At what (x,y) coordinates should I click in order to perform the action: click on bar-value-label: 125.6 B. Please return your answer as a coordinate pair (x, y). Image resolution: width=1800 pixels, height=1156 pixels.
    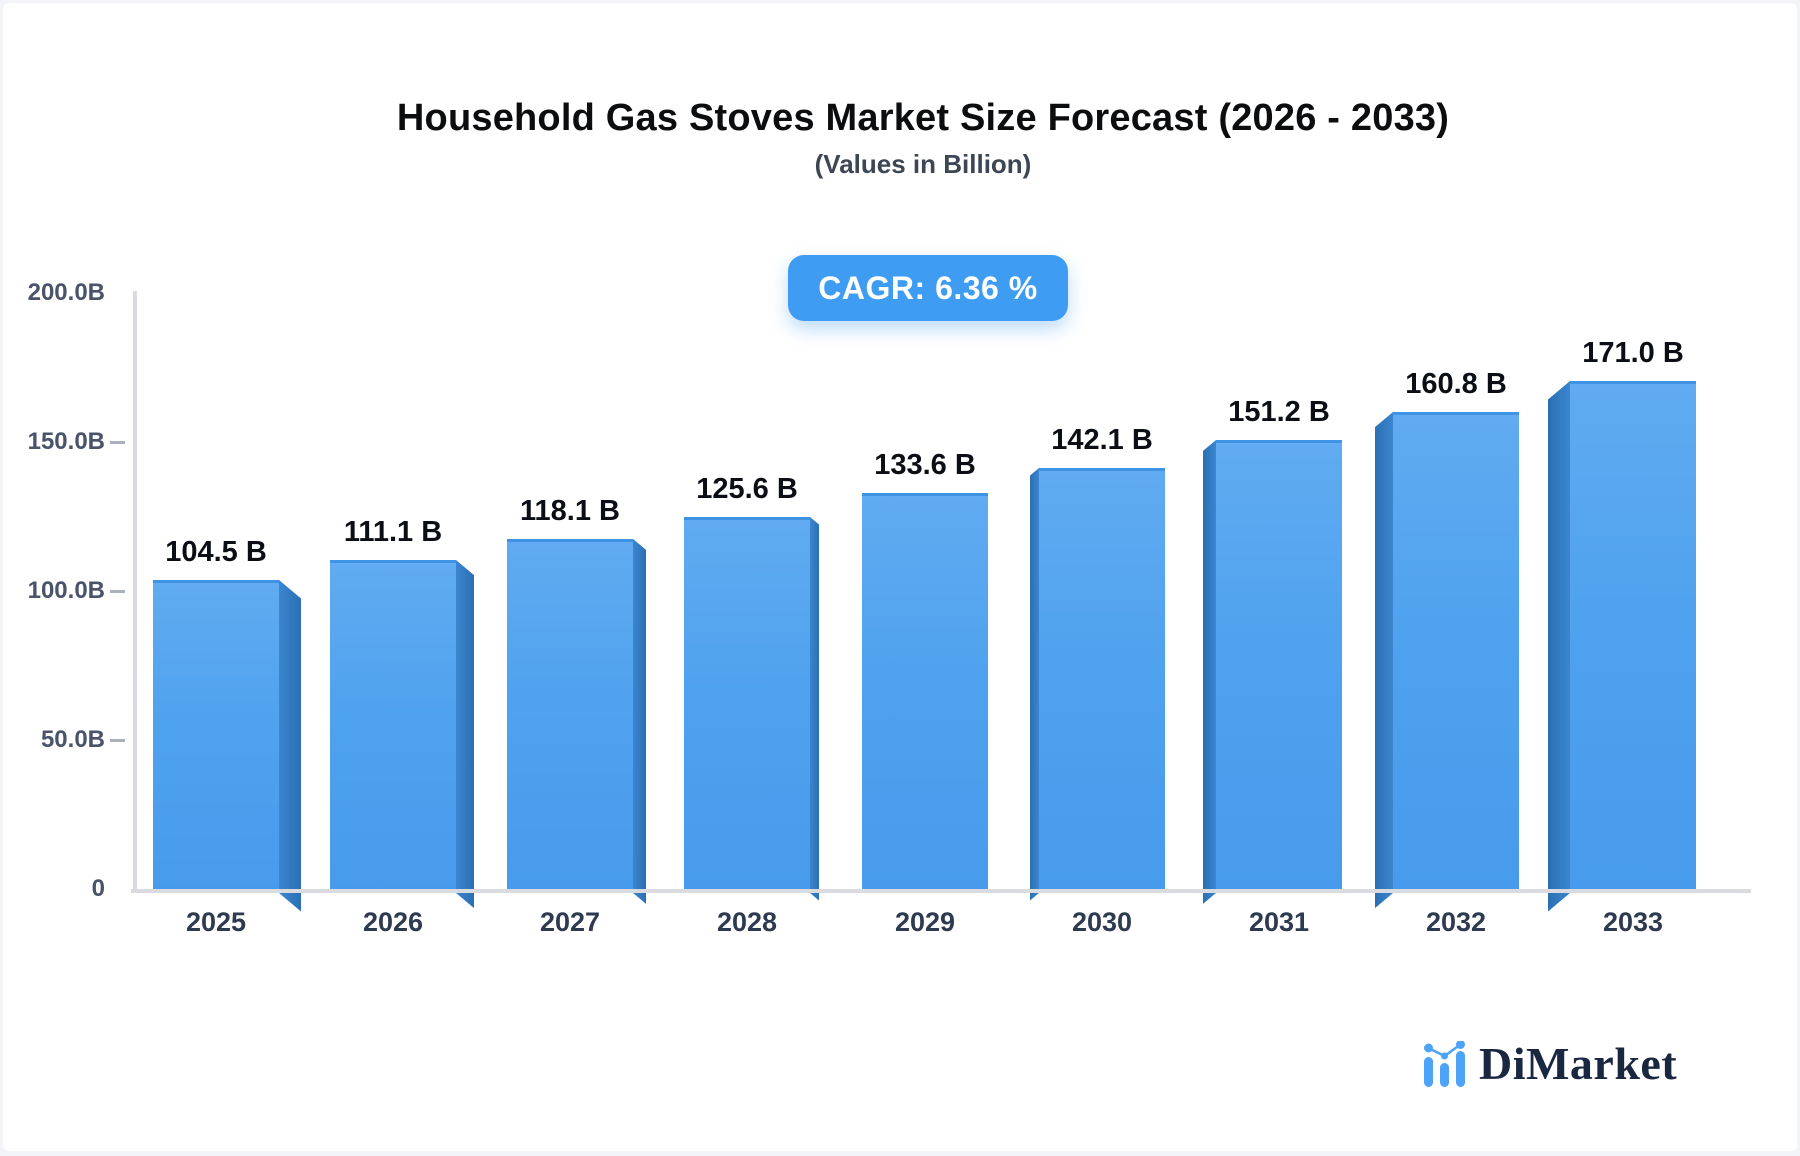
    Looking at the image, I should click on (747, 489).